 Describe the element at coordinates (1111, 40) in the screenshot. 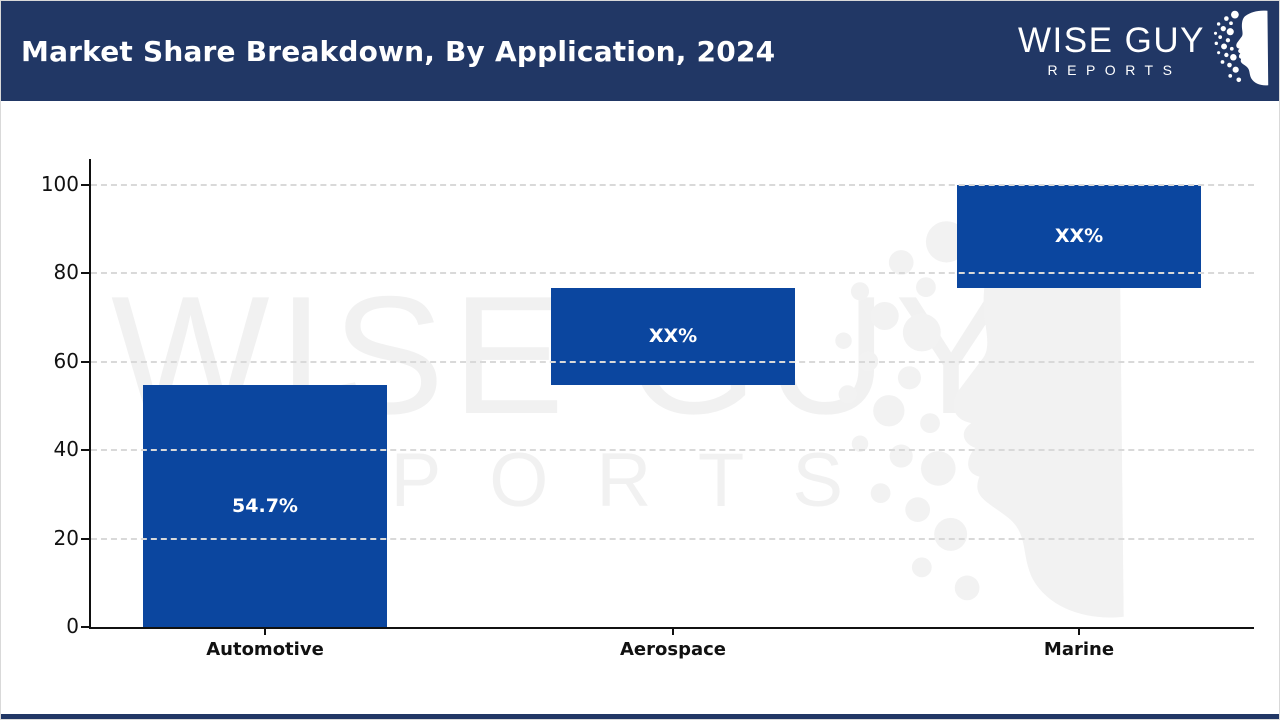

I see `logo-wordmark-line1: WISE GUY` at that location.